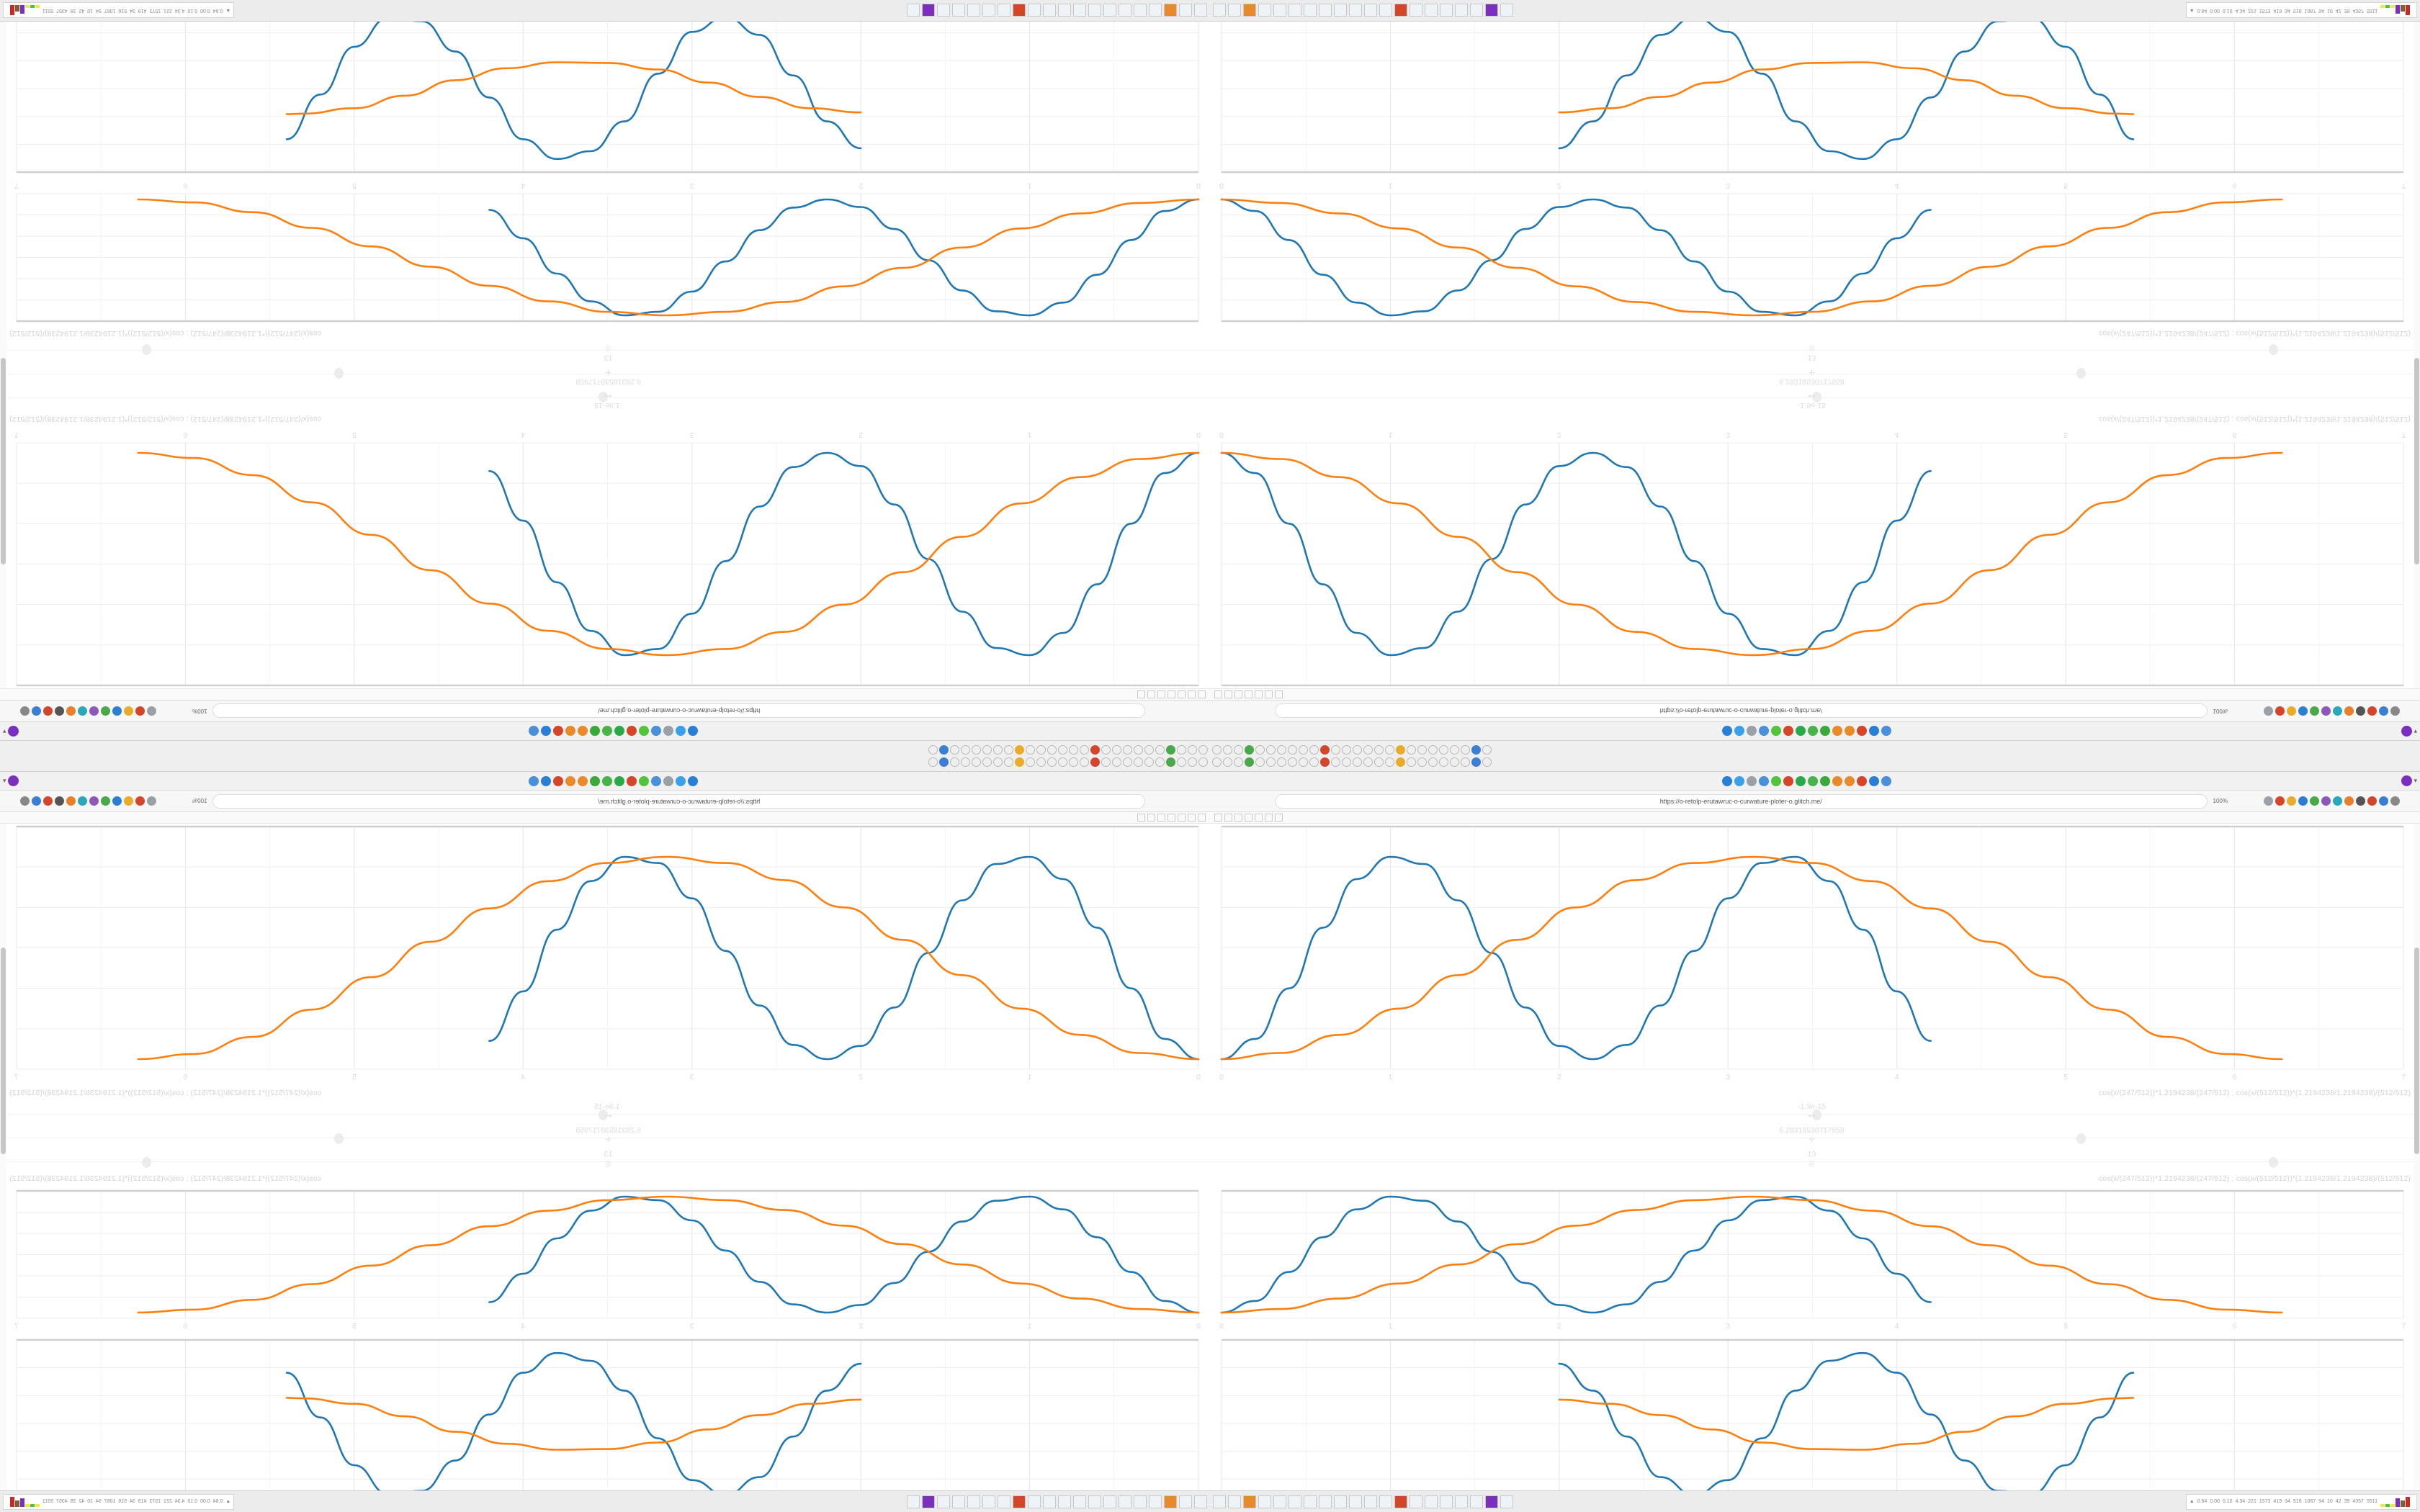  What do you see at coordinates (1154, 711) in the screenshot?
I see `home-icon` at bounding box center [1154, 711].